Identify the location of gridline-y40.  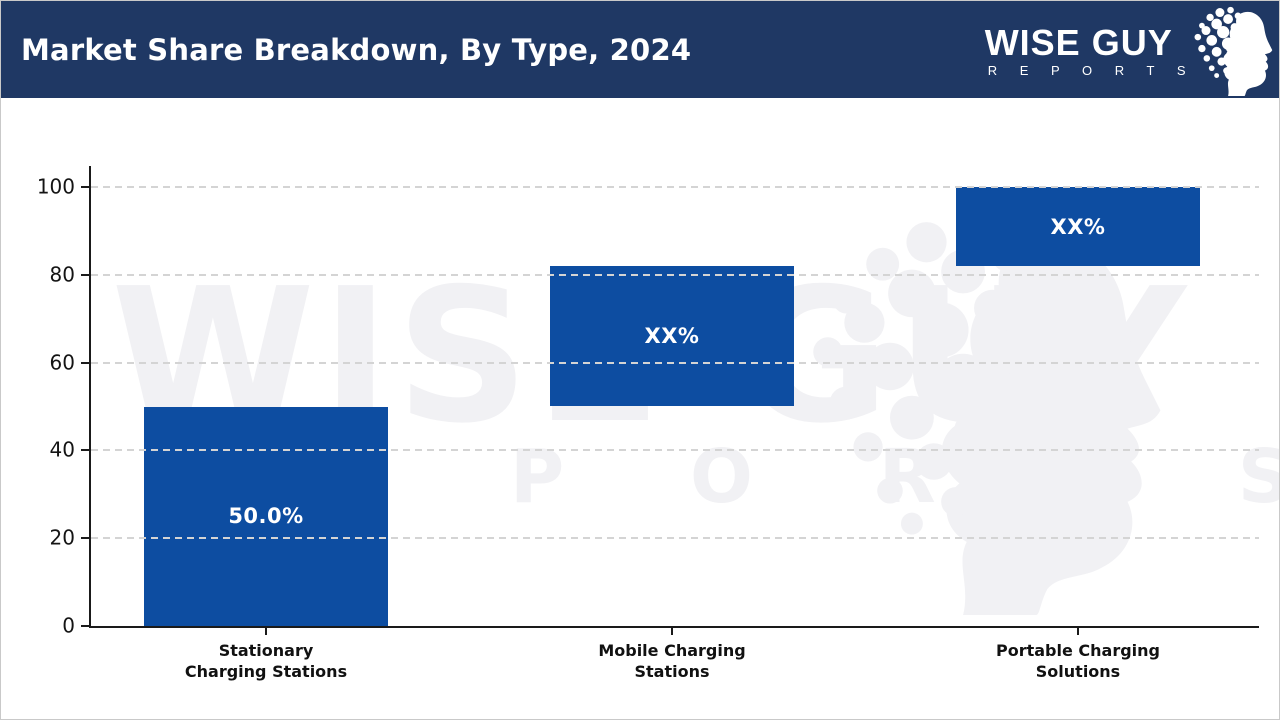
(675, 450).